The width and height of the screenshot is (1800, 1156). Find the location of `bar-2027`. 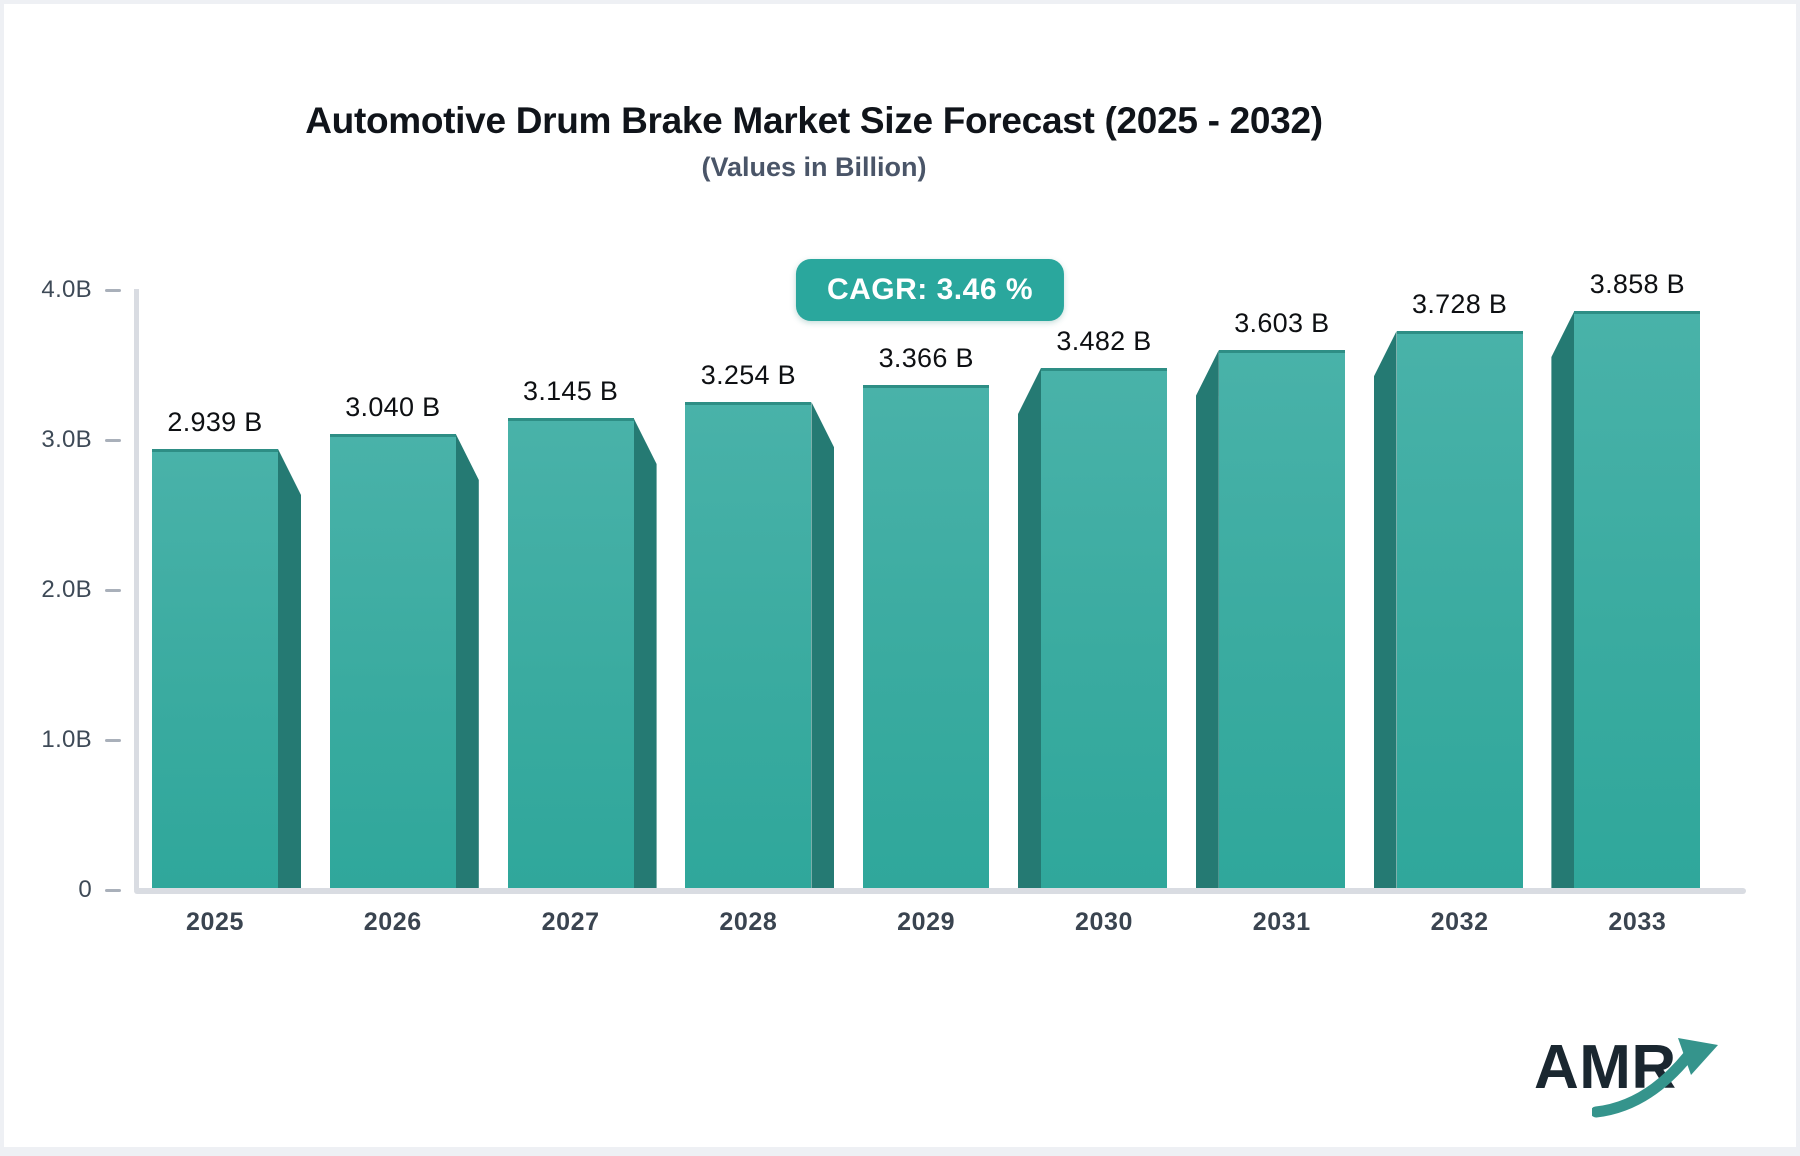

bar-2027 is located at coordinates (570, 654).